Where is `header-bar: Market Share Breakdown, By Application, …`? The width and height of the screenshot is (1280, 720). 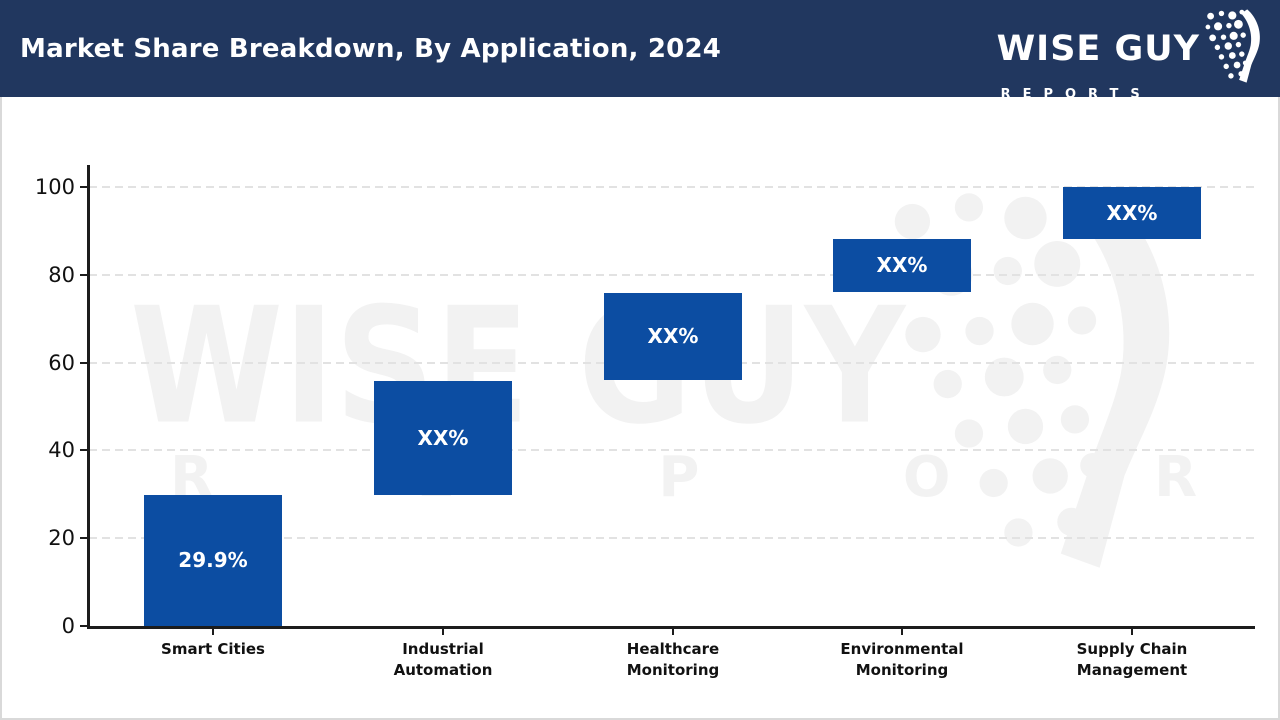
header-bar: Market Share Breakdown, By Application, … is located at coordinates (640, 51).